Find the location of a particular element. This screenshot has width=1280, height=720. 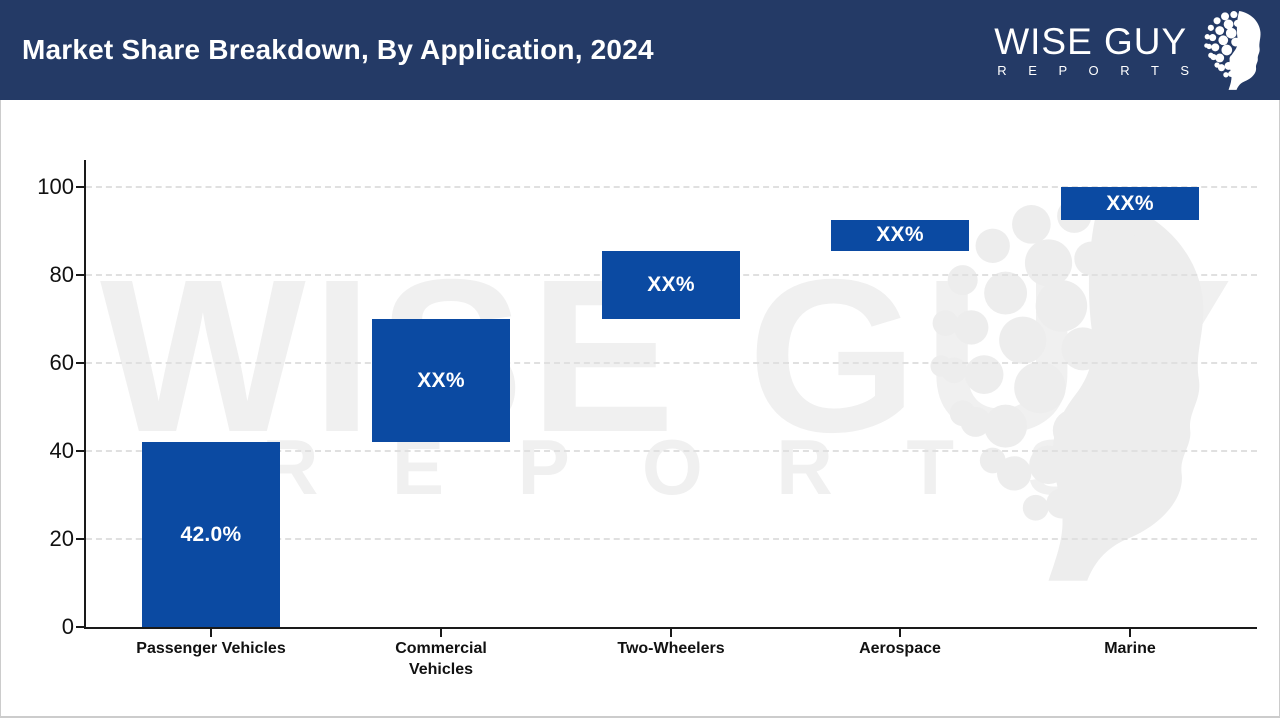

bar-passenger-vehicles: 42.0% is located at coordinates (211, 534).